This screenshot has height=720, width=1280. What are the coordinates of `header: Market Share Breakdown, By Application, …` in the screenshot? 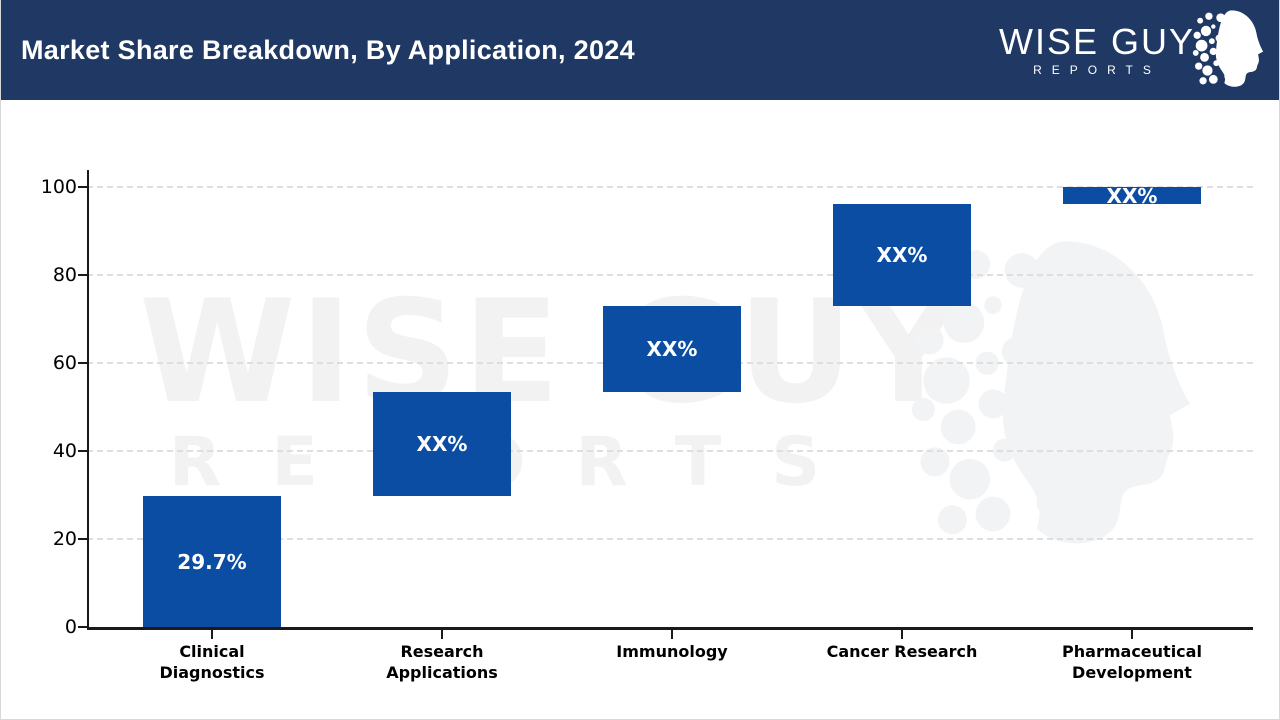 It's located at (640, 50).